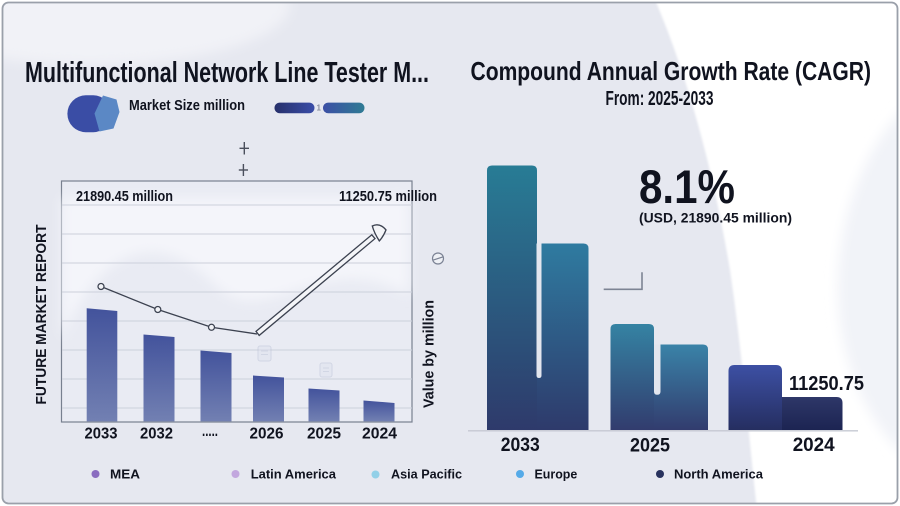 The image size is (900, 506). I want to click on svg-text: FUTURE MARKET REPORT, so click(41, 315).